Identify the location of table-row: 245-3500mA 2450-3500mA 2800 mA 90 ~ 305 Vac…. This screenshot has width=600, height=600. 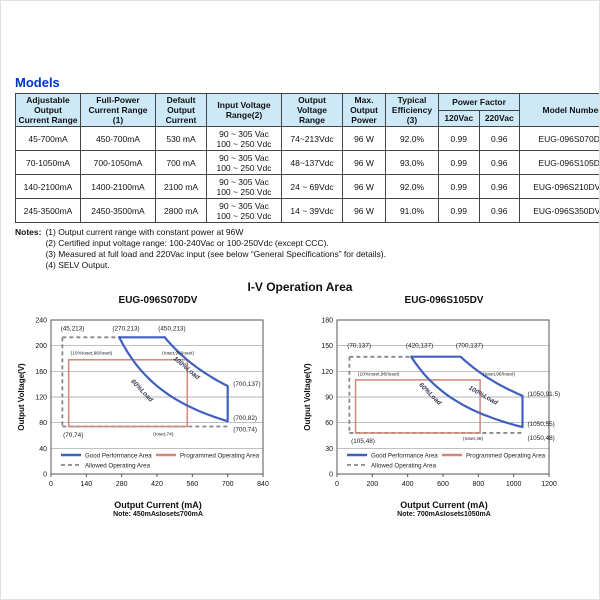
(307, 210).